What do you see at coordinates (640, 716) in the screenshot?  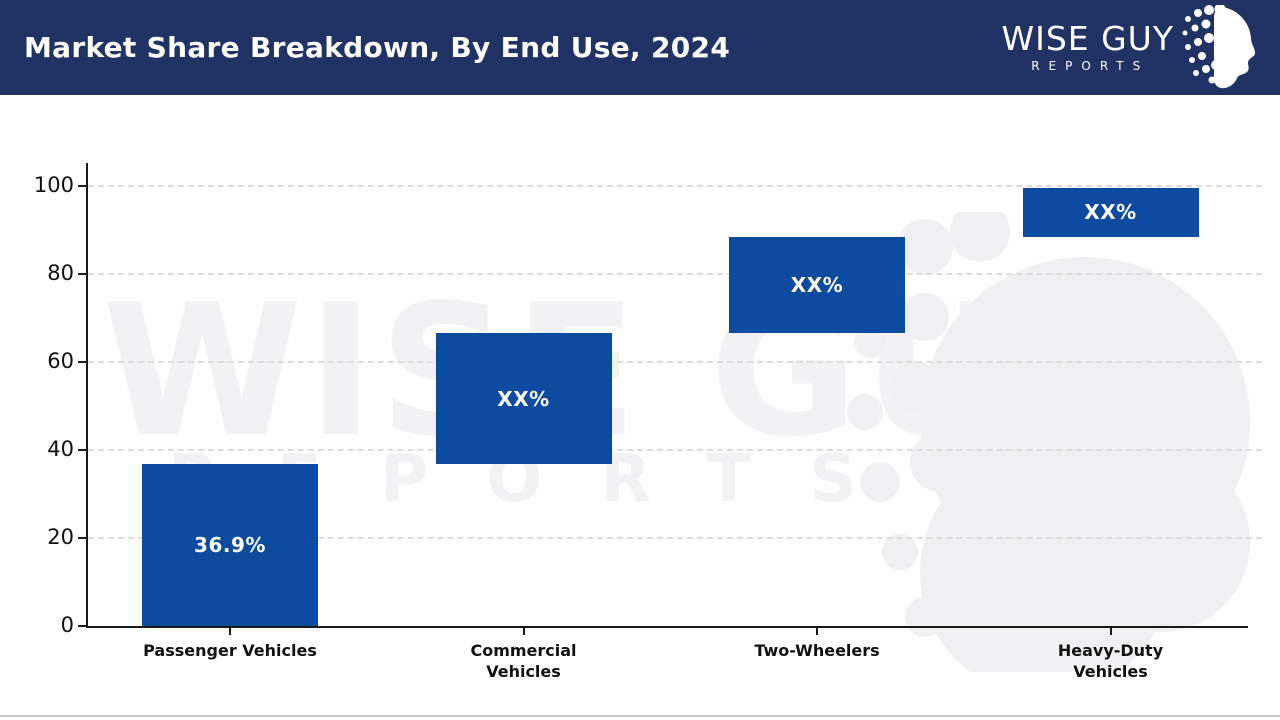 I see `bottom-divider` at bounding box center [640, 716].